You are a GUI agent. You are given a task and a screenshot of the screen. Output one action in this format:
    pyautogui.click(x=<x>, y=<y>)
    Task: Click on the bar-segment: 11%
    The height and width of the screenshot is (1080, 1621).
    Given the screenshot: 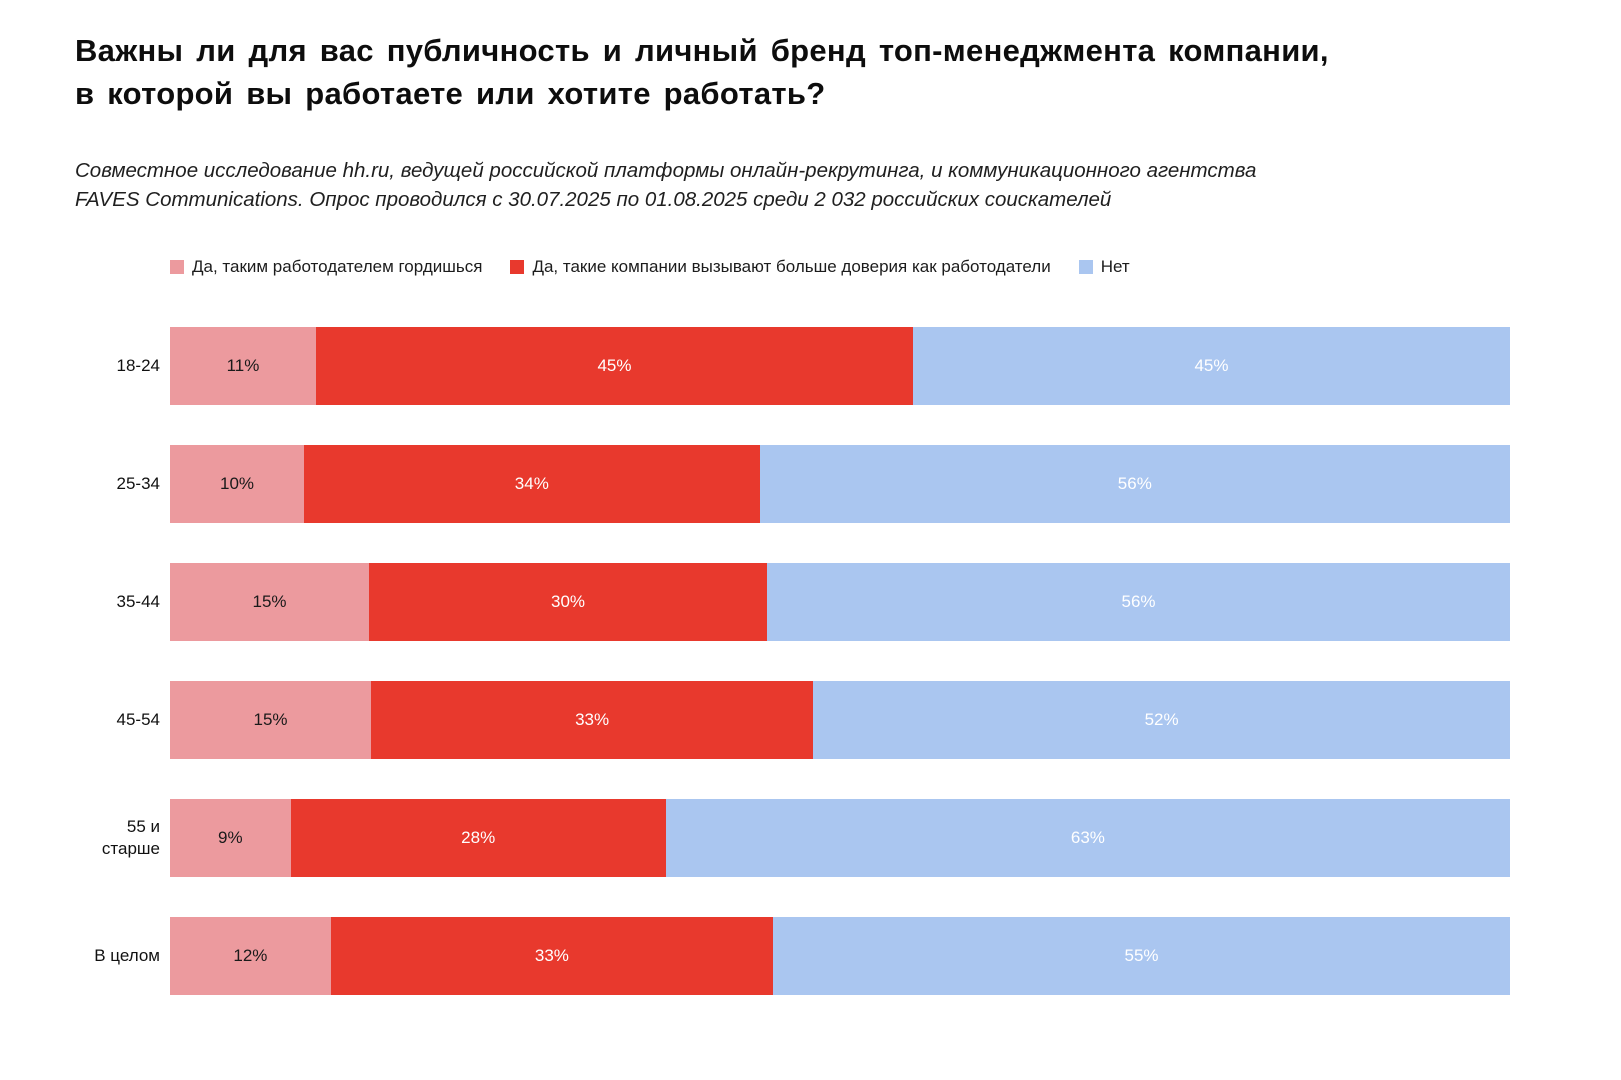 What is the action you would take?
    pyautogui.click(x=243, y=365)
    